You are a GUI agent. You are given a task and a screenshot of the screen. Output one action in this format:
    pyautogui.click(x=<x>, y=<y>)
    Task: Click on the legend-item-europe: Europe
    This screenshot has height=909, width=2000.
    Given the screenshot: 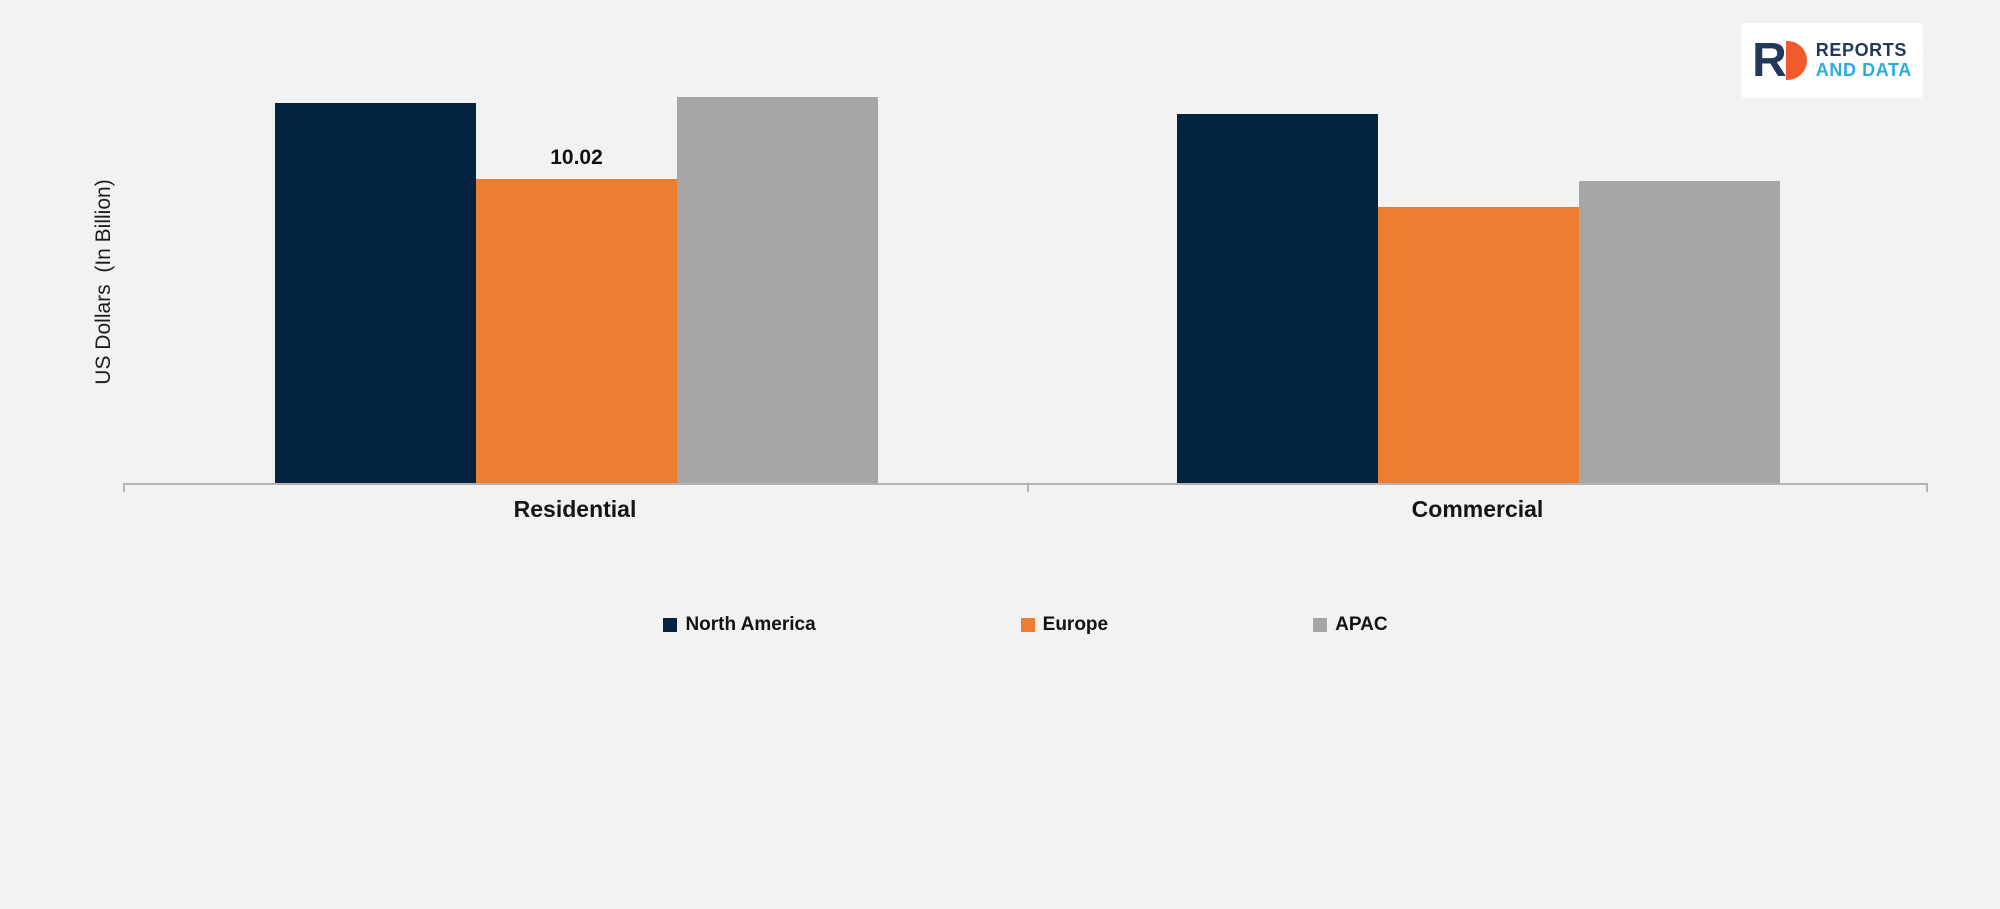 What is the action you would take?
    pyautogui.click(x=1064, y=625)
    